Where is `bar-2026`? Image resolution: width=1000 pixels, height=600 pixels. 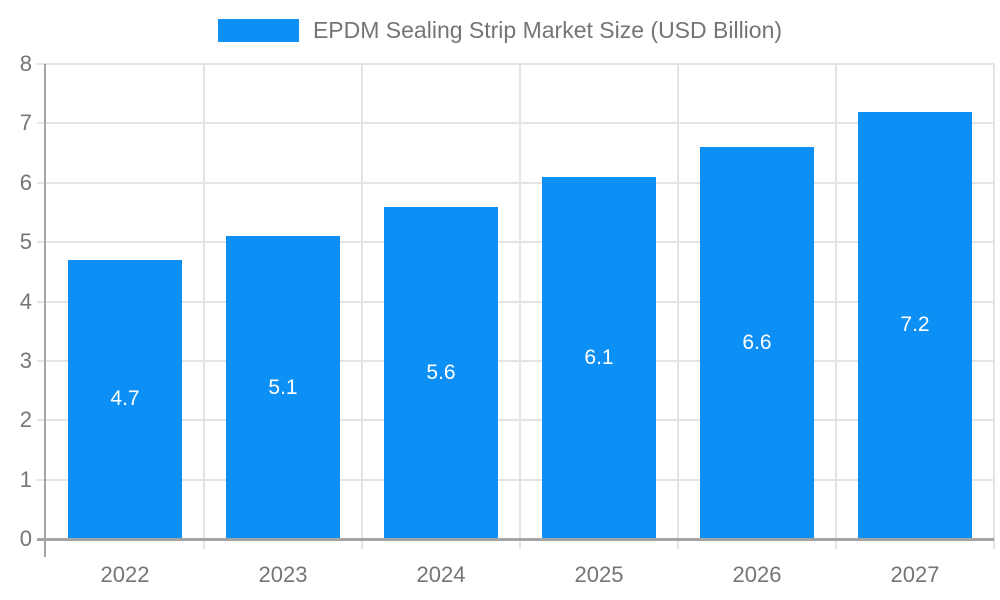
bar-2026 is located at coordinates (757, 343).